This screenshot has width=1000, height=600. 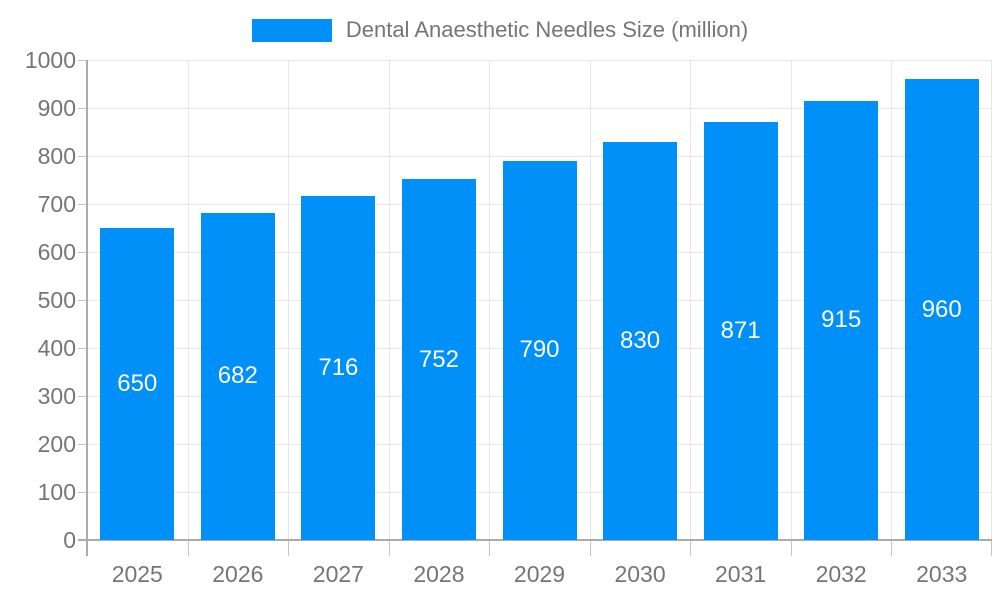 What do you see at coordinates (56, 108) in the screenshot?
I see `y-tick-label: 900` at bounding box center [56, 108].